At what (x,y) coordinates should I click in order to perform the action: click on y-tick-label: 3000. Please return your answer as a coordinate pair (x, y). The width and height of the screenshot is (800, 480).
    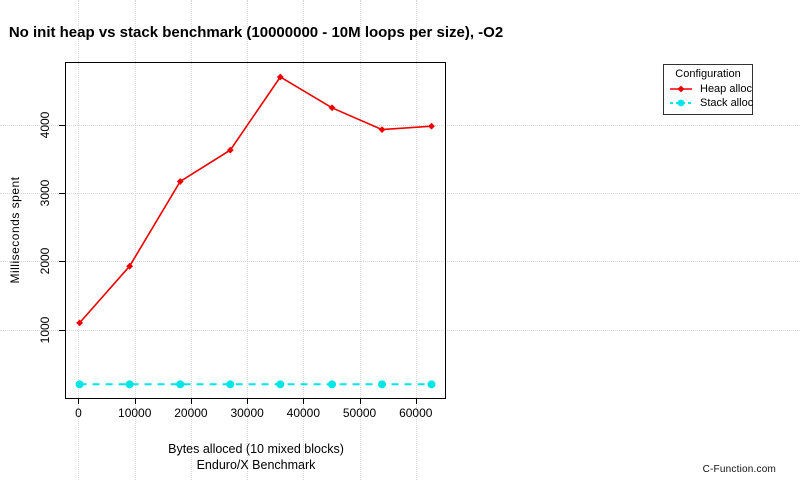
    Looking at the image, I should click on (45, 193).